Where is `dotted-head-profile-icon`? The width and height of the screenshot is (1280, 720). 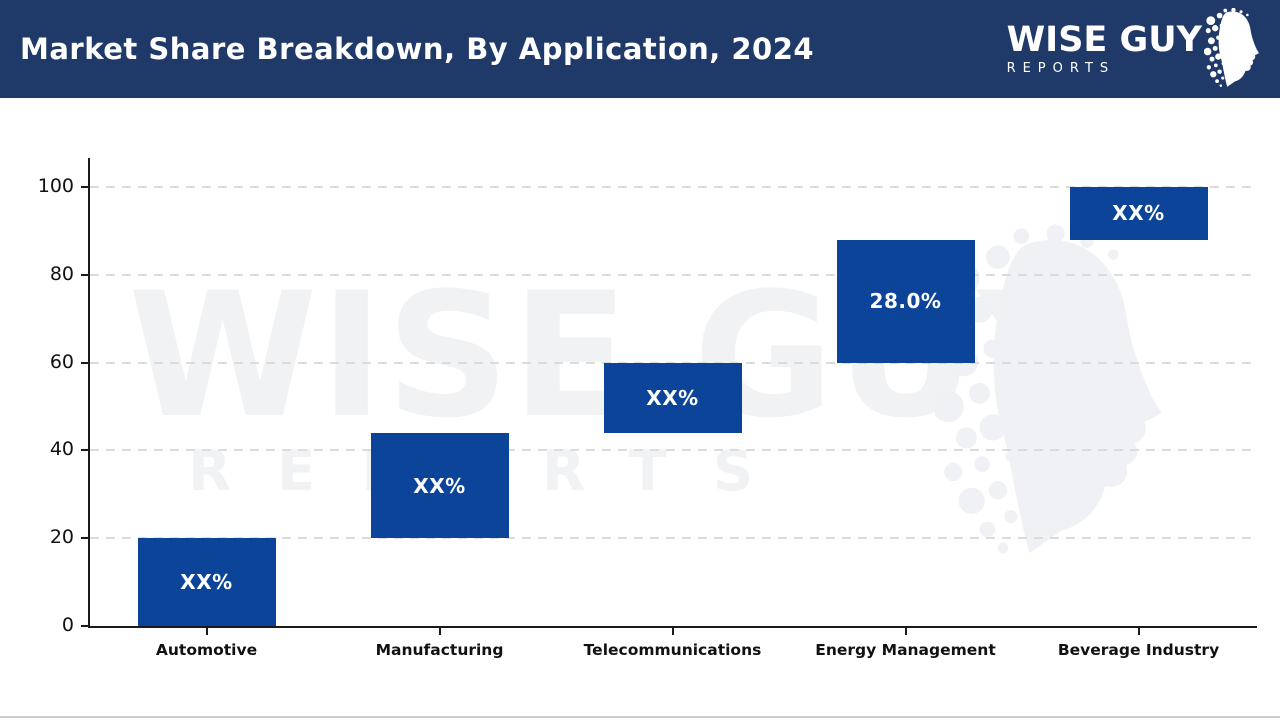 dotted-head-profile-icon is located at coordinates (1232, 47).